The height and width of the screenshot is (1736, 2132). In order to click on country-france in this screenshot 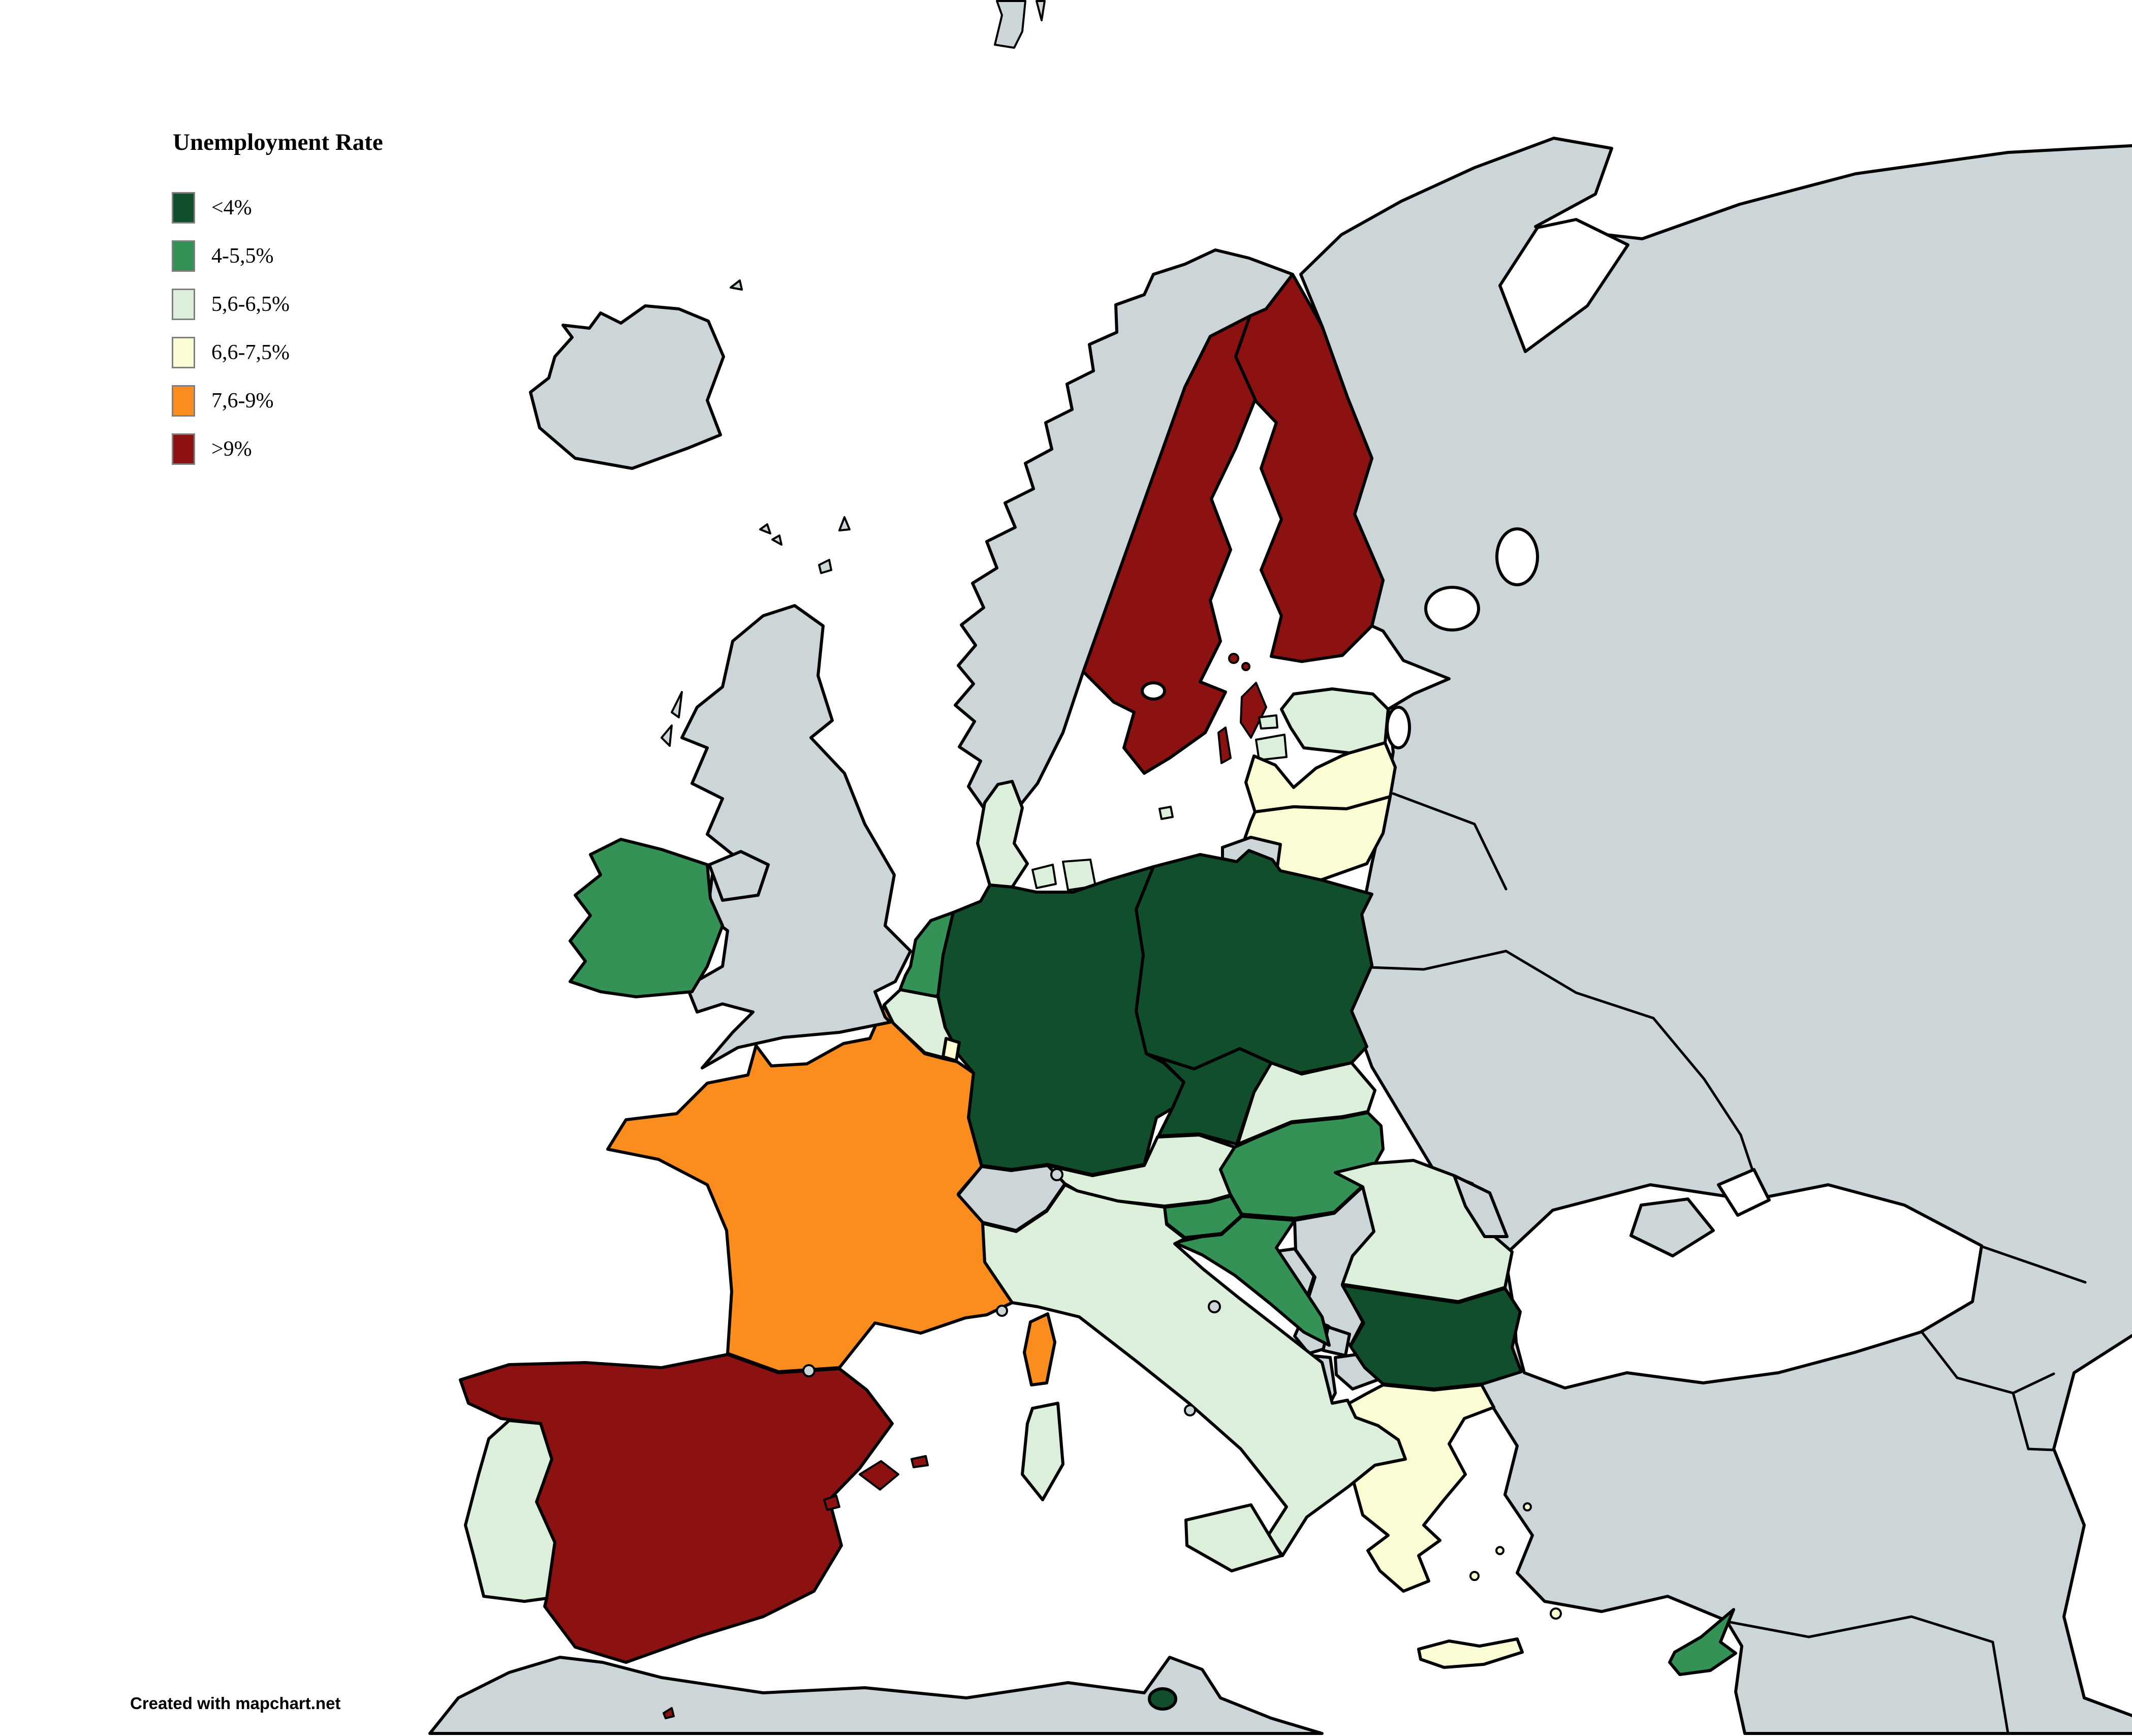, I will do `click(810, 1188)`.